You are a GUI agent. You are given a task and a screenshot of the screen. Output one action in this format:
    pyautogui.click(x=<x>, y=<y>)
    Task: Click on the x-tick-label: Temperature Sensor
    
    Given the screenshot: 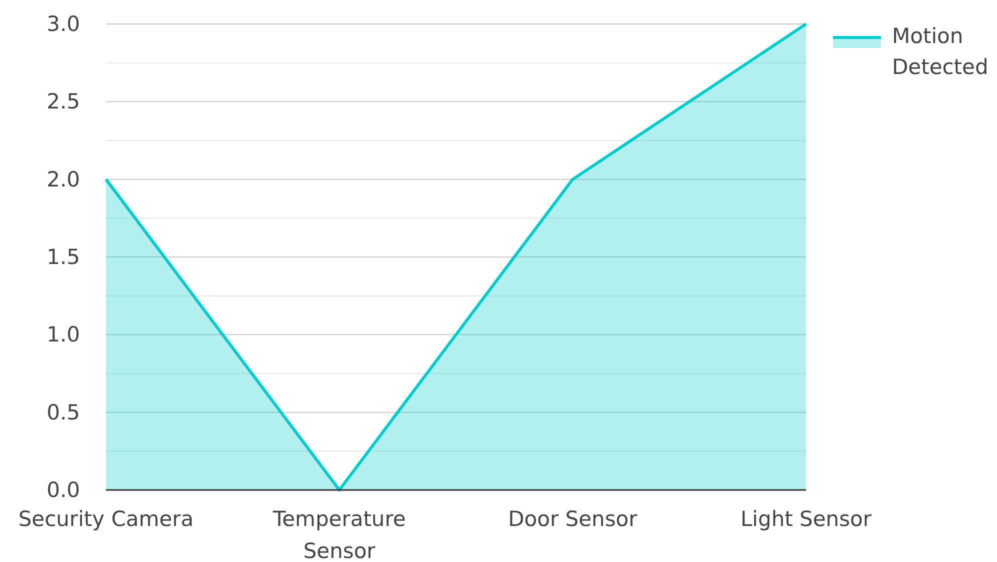 What is the action you would take?
    pyautogui.click(x=339, y=534)
    